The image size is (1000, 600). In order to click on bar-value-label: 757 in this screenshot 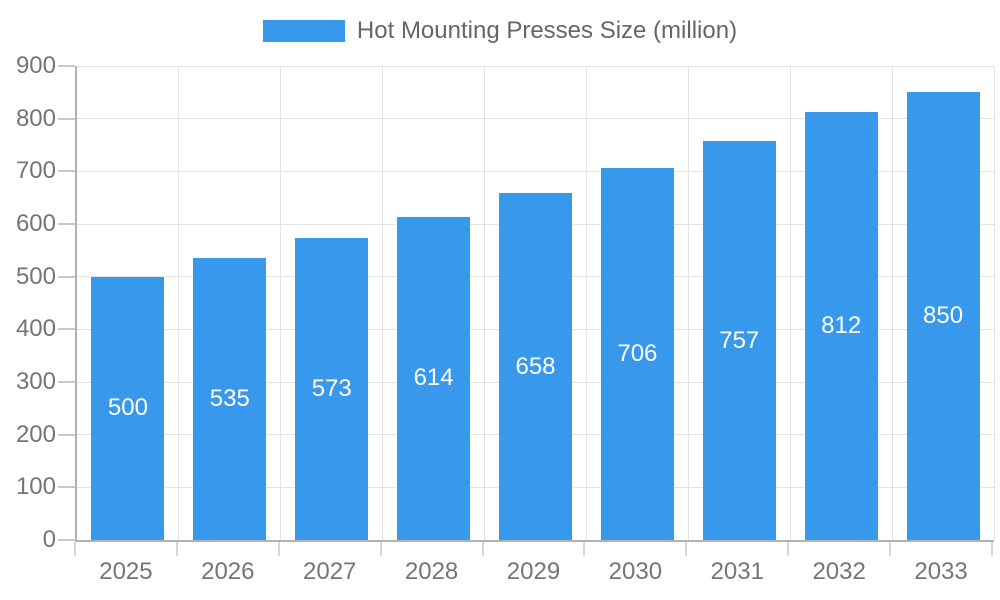, I will do `click(739, 340)`.